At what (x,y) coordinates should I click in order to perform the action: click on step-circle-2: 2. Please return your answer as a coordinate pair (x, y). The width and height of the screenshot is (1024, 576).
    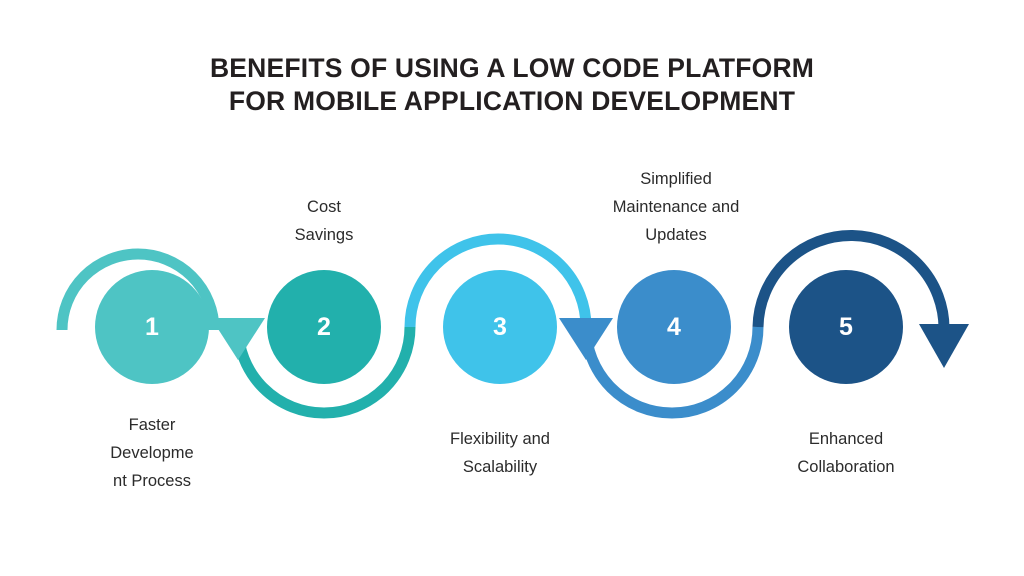
    Looking at the image, I should click on (324, 327).